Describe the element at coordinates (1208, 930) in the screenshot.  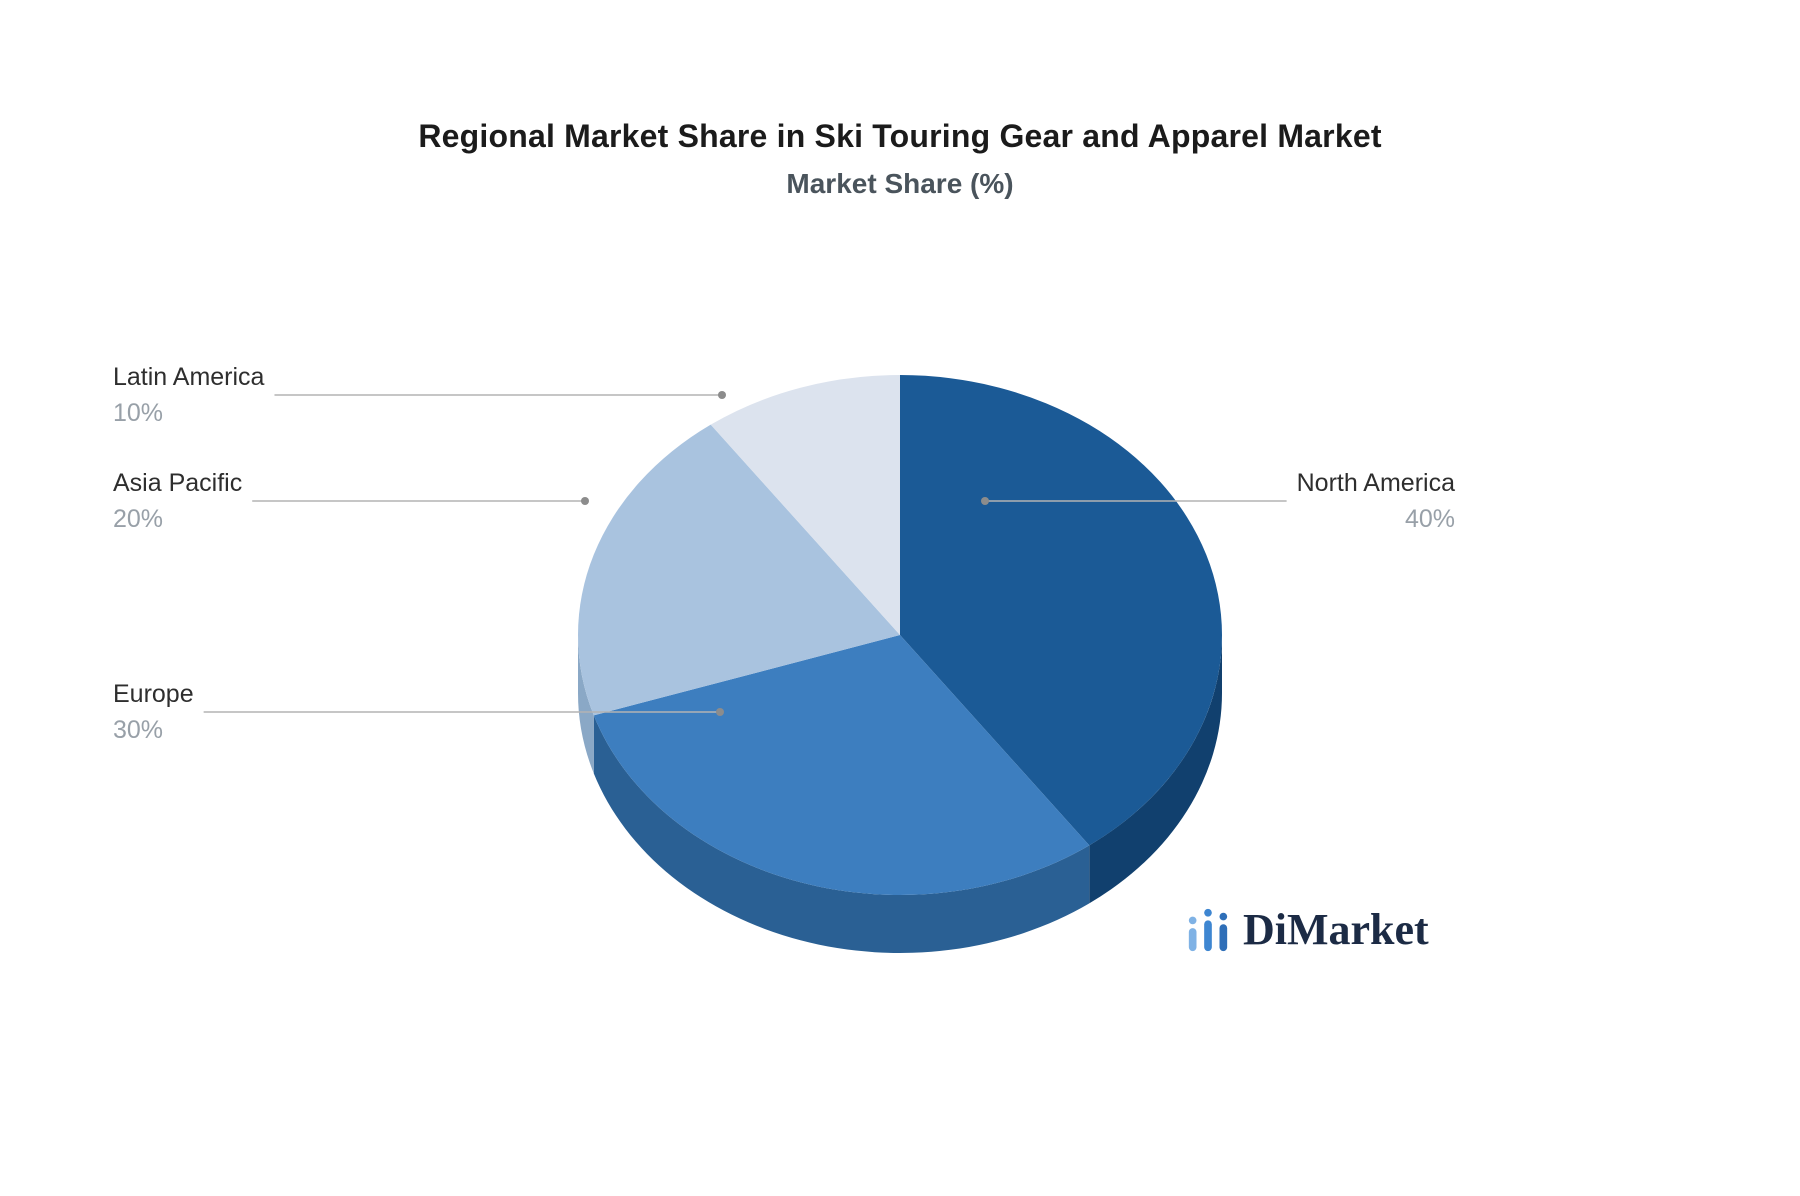
I see `bar-chart-icon` at that location.